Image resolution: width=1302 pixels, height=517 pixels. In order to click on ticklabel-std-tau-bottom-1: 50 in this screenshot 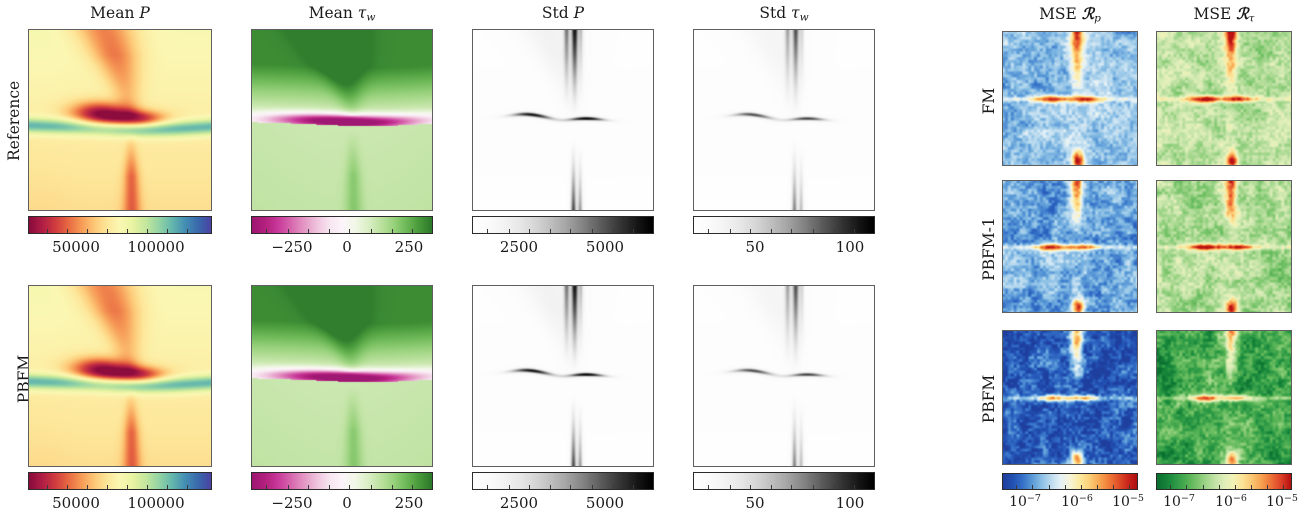, I will do `click(755, 503)`.